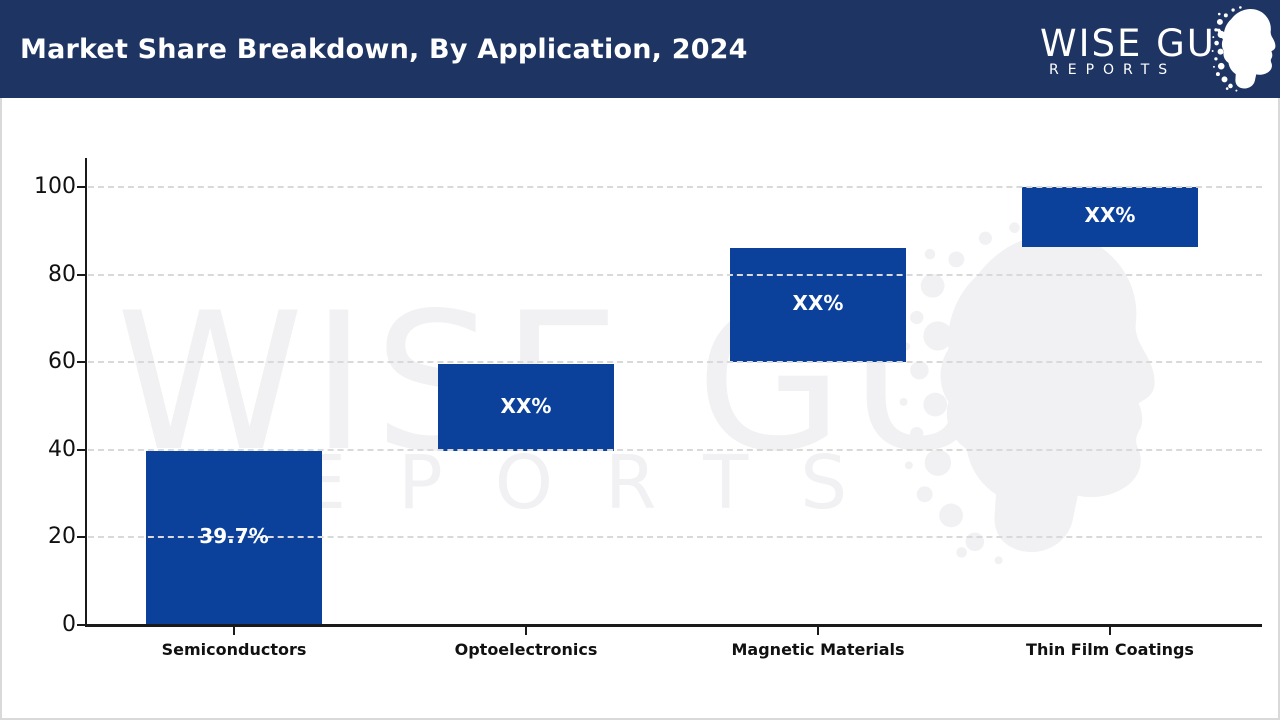  What do you see at coordinates (1243, 49) in the screenshot?
I see `wiseguy-face-icon` at bounding box center [1243, 49].